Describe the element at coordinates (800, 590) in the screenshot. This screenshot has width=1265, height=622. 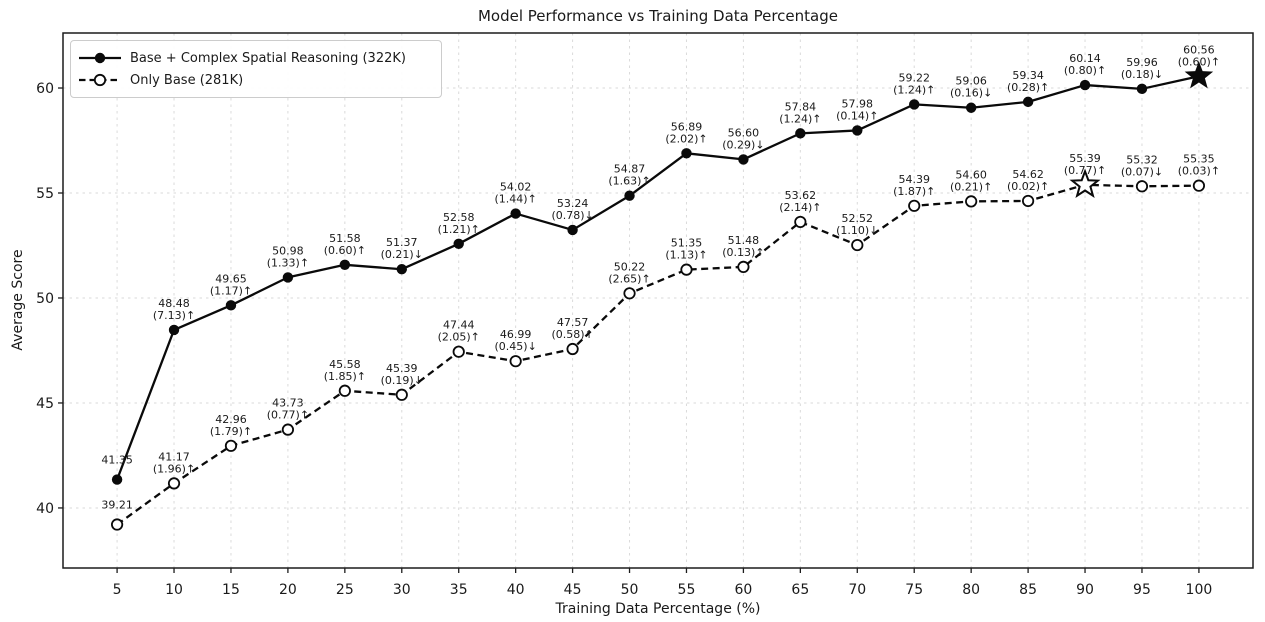
I see `x-tick-label: 65` at that location.